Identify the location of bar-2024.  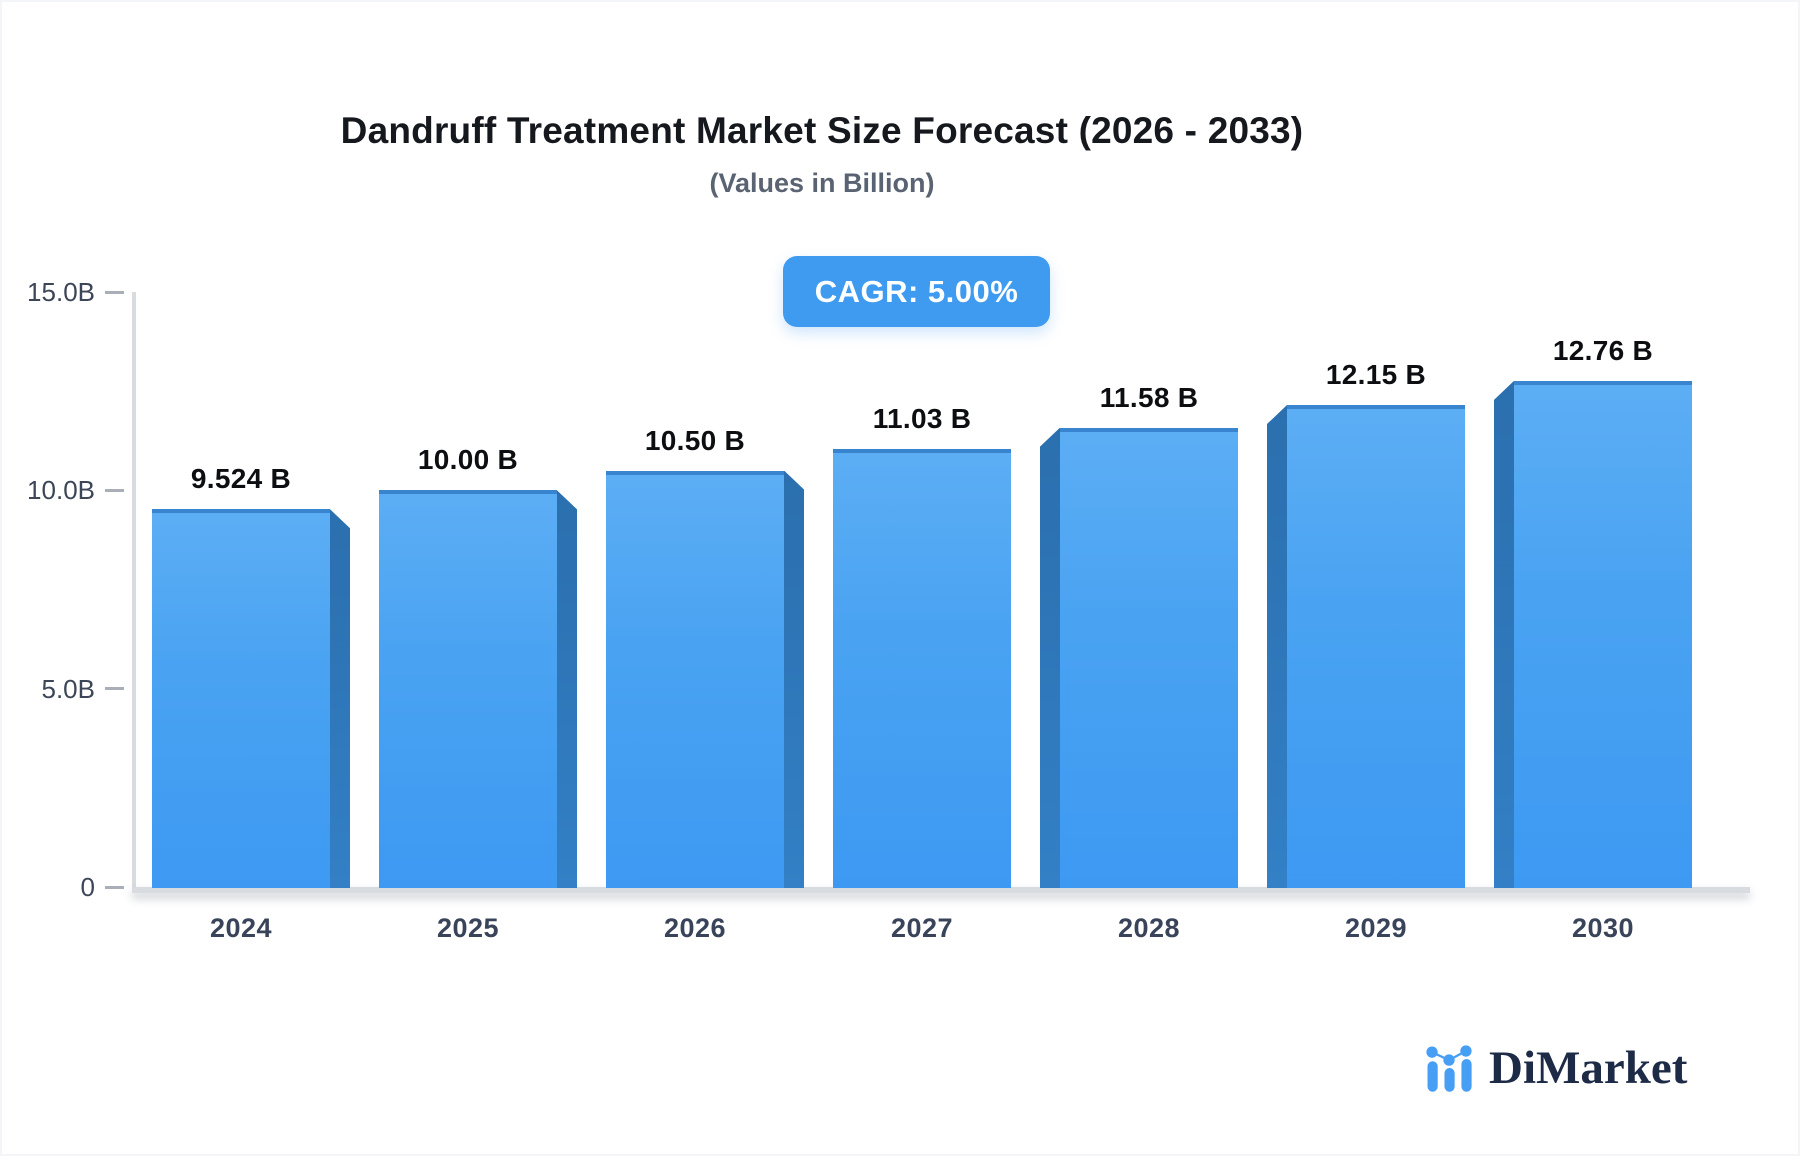
(241, 698).